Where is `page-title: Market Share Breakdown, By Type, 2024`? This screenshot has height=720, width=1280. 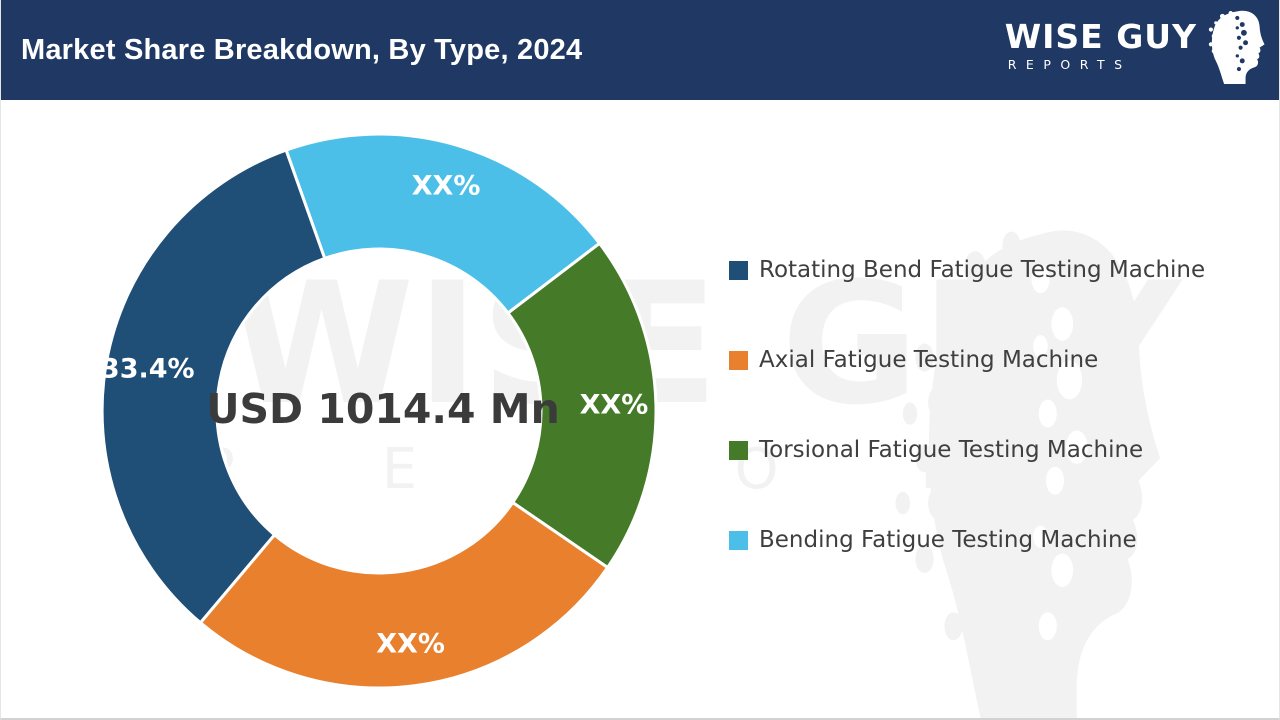
page-title: Market Share Breakdown, By Type, 2024 is located at coordinates (302, 49).